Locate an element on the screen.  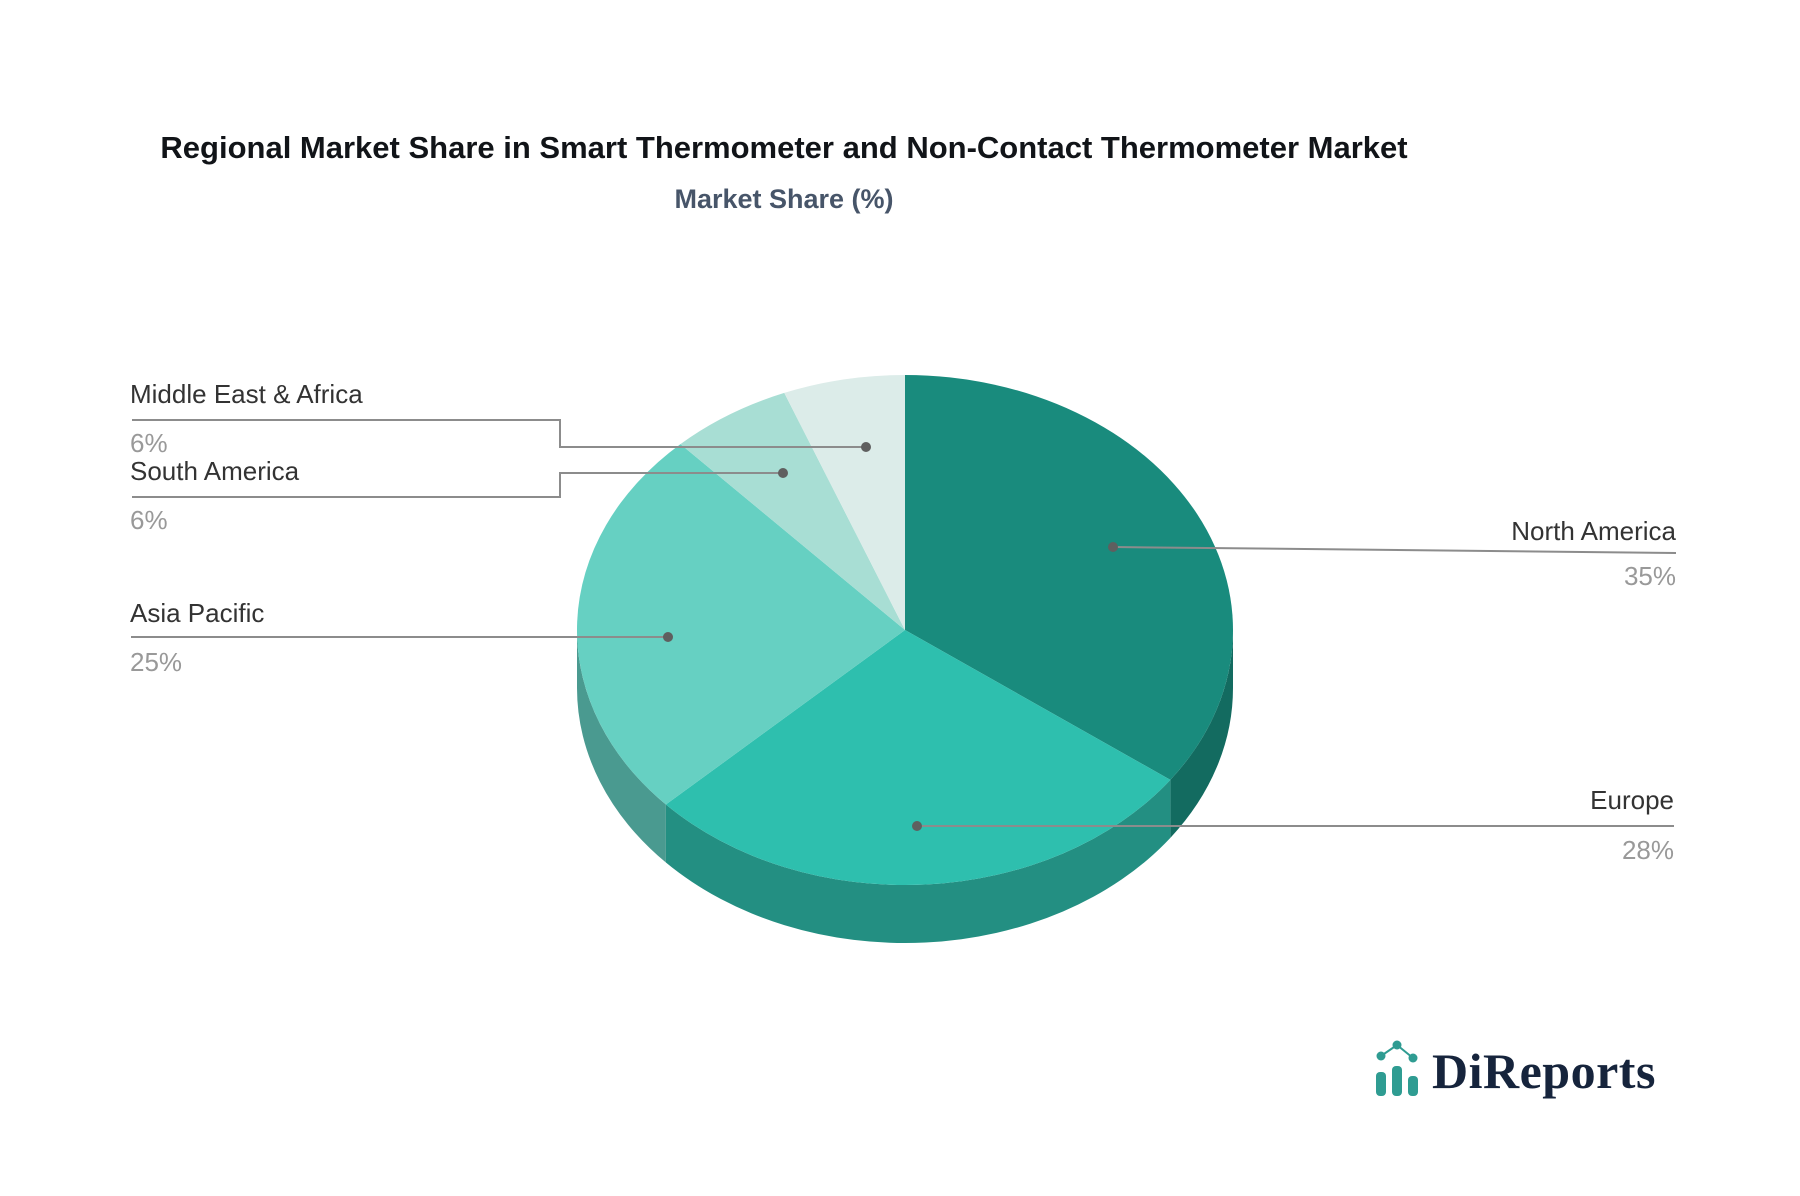
callout-north-america-label: North America is located at coordinates (1593, 531).